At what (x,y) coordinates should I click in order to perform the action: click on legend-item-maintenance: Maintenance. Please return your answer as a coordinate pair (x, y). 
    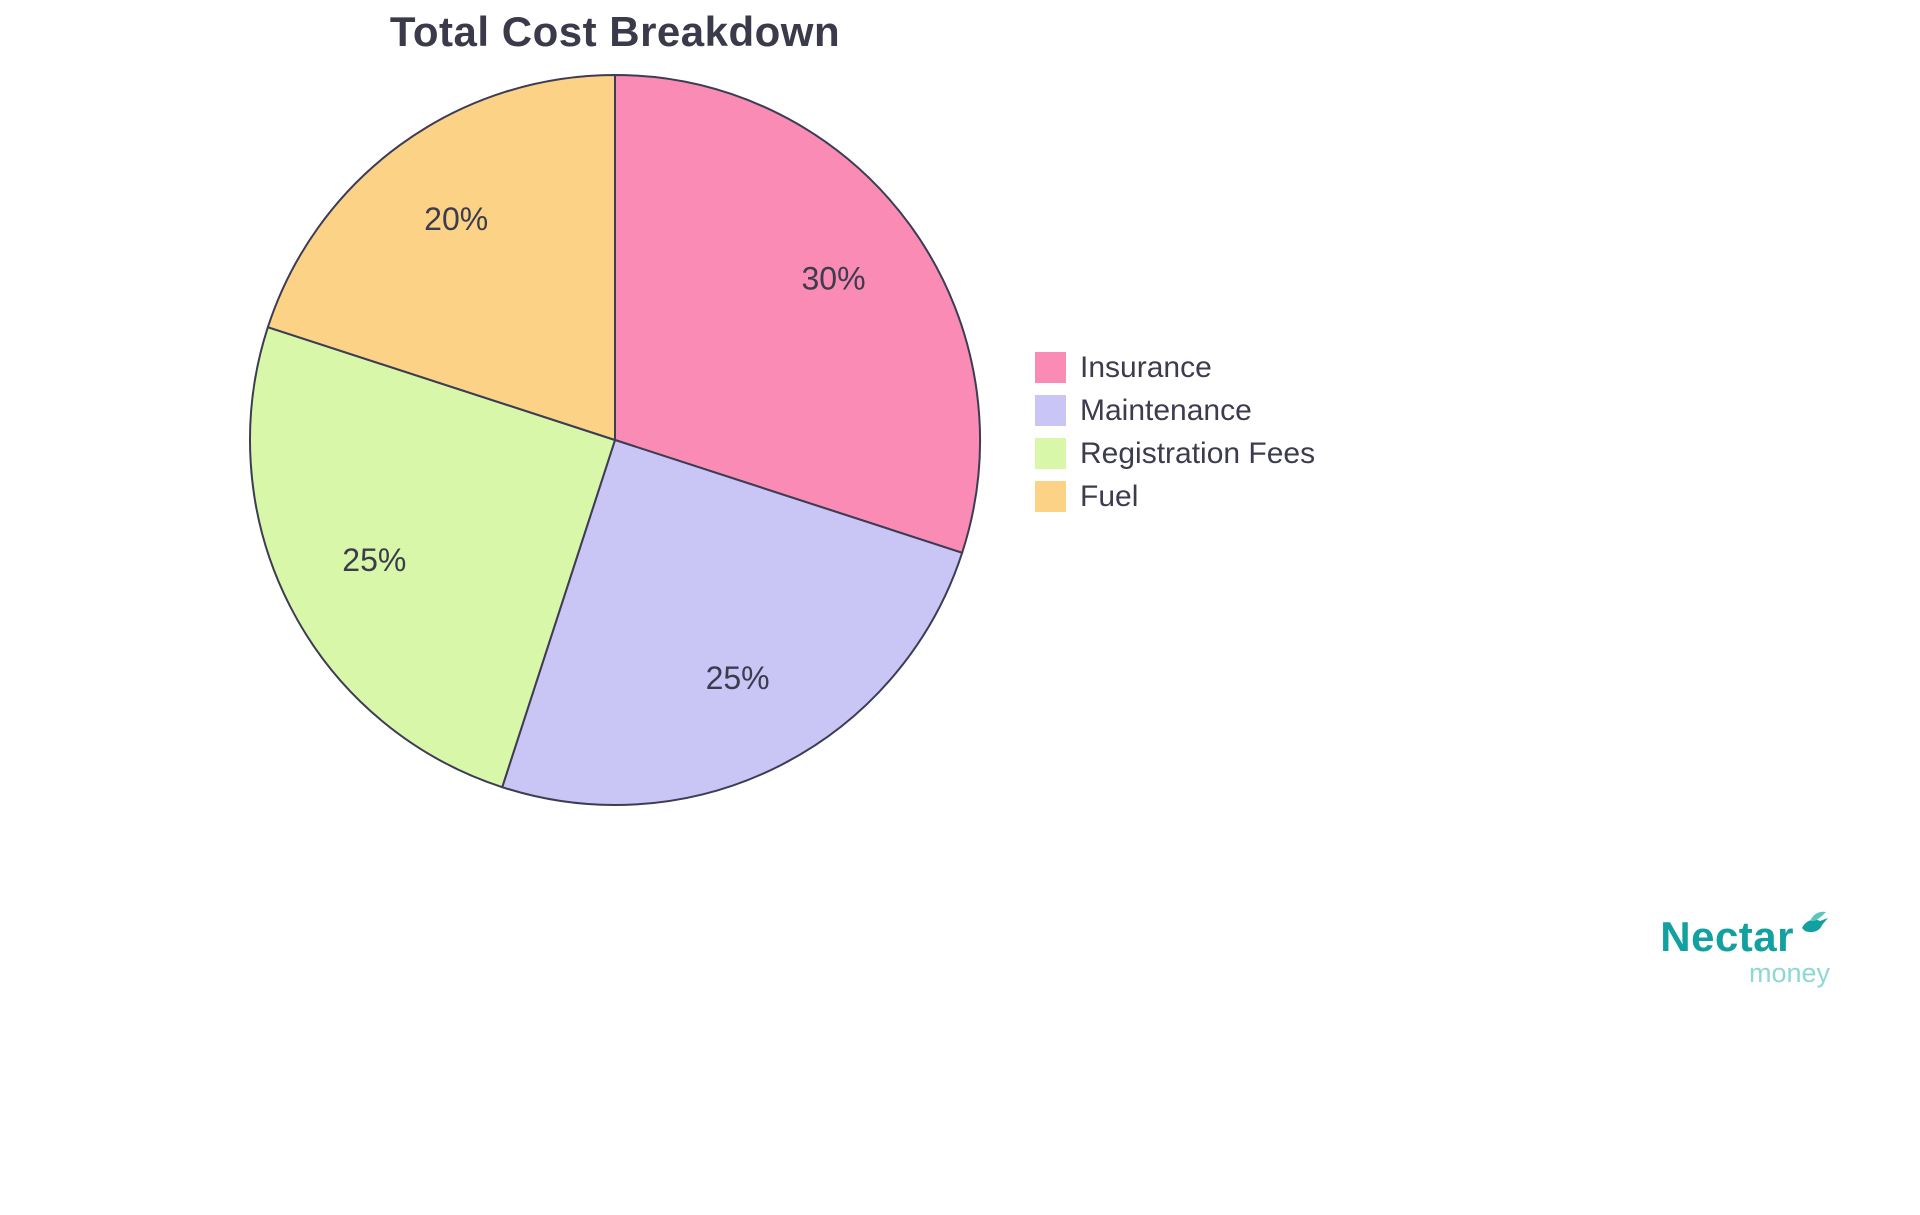
    Looking at the image, I should click on (1175, 410).